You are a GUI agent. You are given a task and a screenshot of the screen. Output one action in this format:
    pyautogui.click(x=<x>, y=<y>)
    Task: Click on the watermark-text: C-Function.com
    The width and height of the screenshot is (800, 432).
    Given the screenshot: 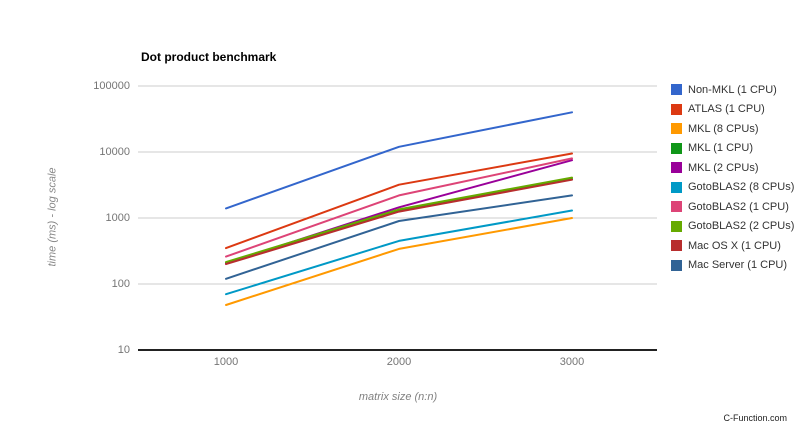 What is the action you would take?
    pyautogui.click(x=755, y=418)
    